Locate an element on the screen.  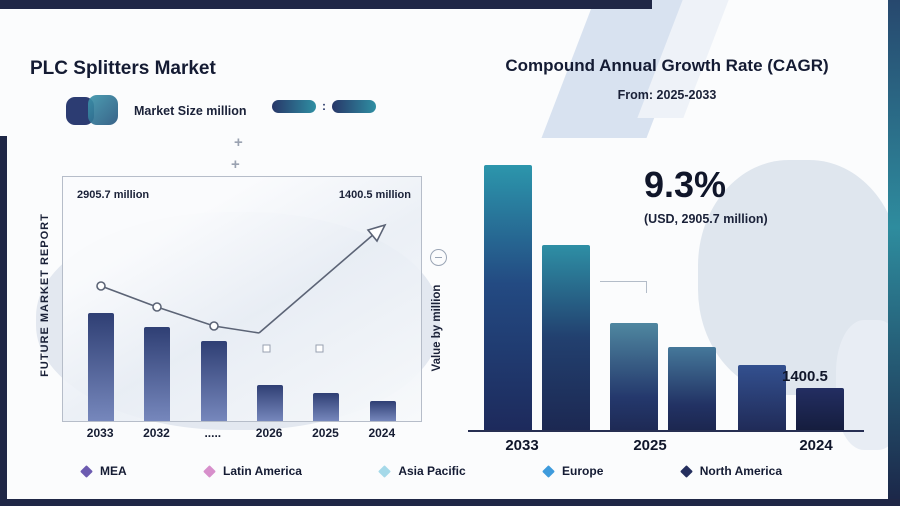
minus-circle-decor-icon is located at coordinates (438, 257).